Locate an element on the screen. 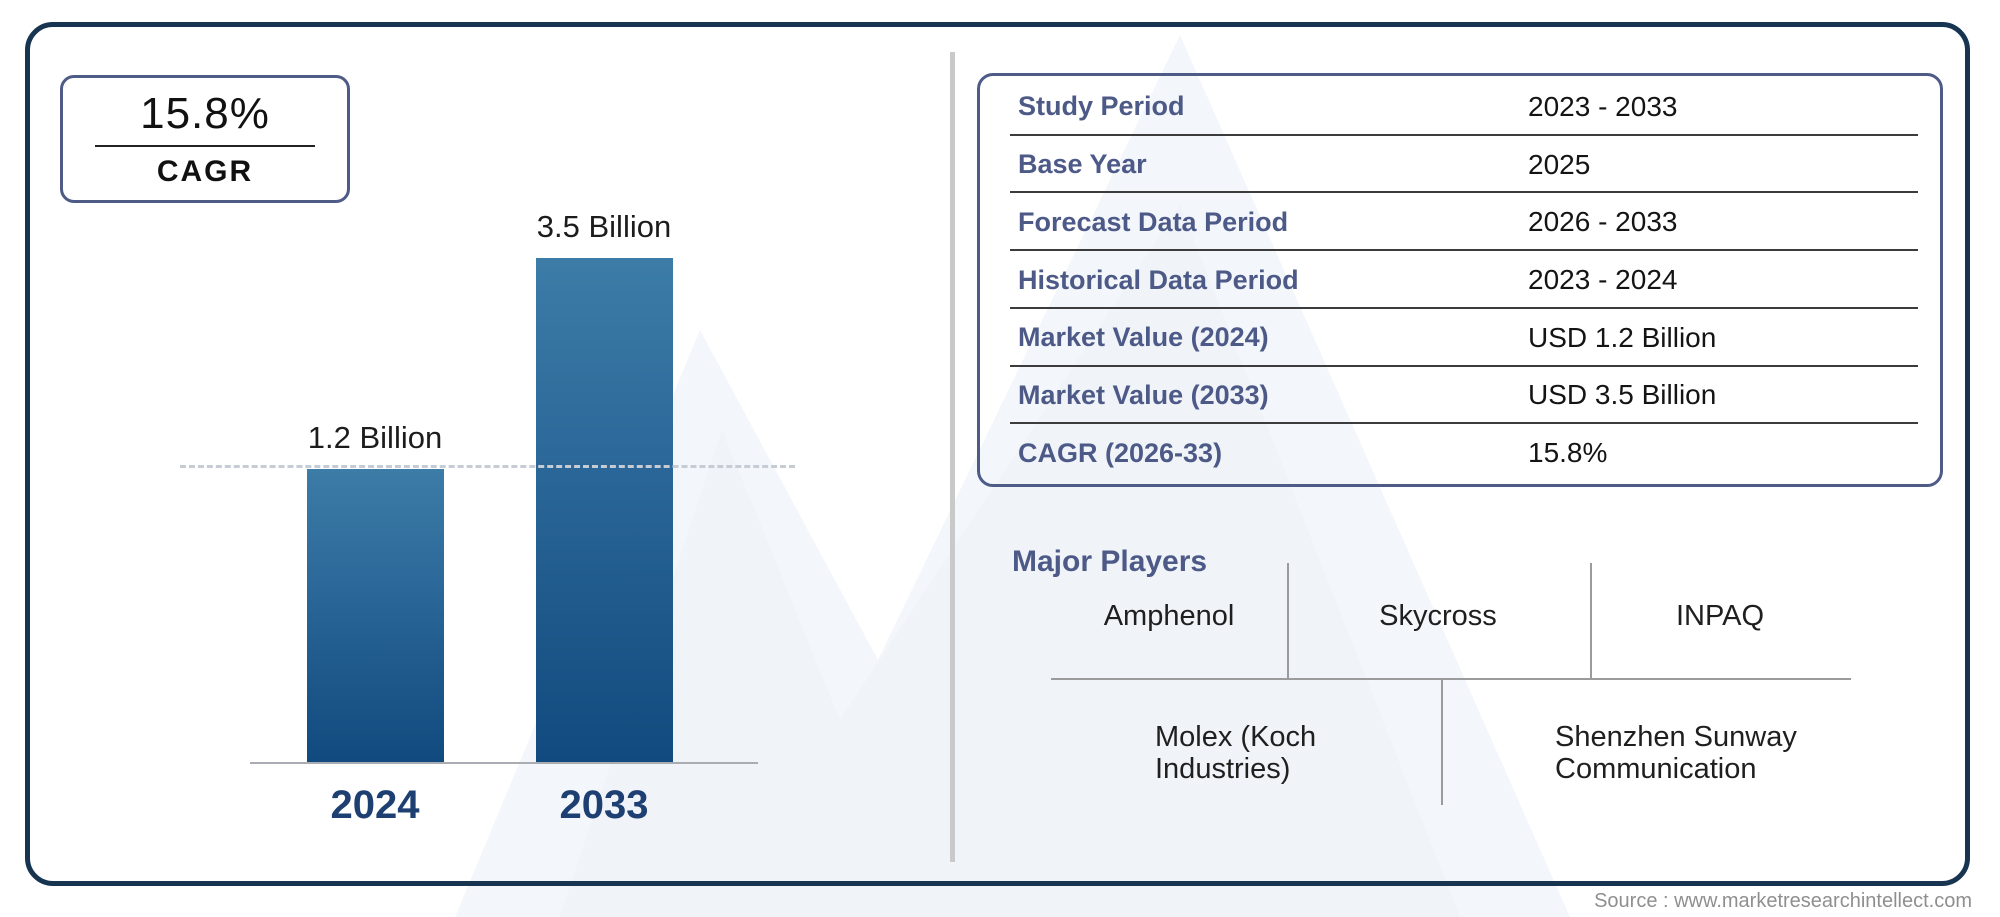  x-tick-2024: 2024 is located at coordinates (375, 805).